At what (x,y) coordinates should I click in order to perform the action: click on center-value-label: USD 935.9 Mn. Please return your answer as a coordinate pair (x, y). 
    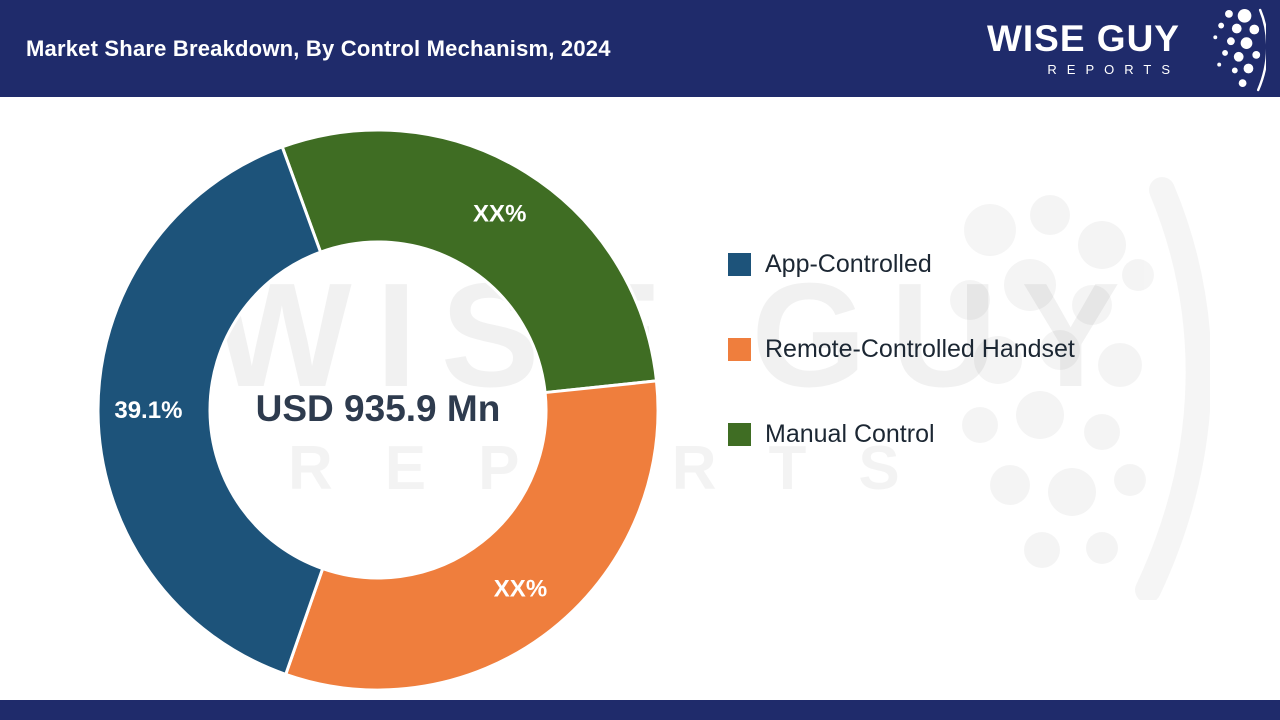
    Looking at the image, I should click on (378, 408).